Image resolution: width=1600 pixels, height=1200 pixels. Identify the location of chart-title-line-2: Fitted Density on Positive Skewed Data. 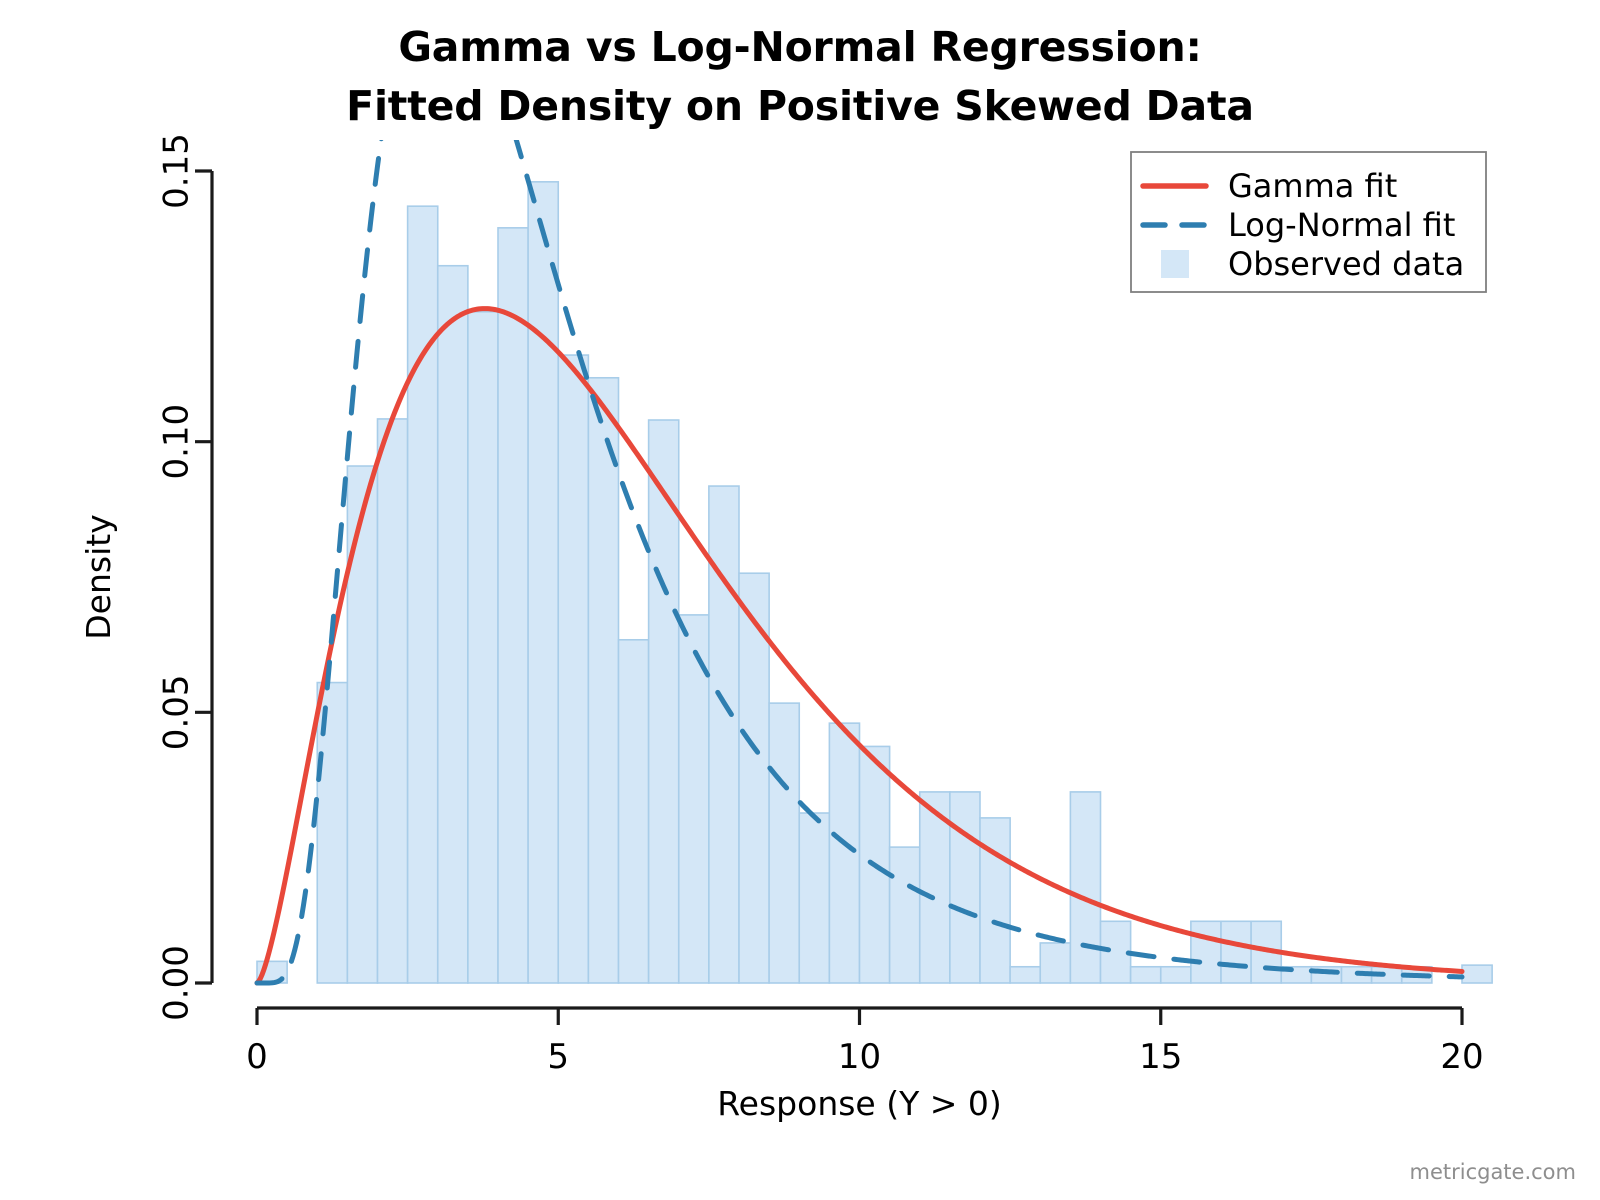
(800, 106).